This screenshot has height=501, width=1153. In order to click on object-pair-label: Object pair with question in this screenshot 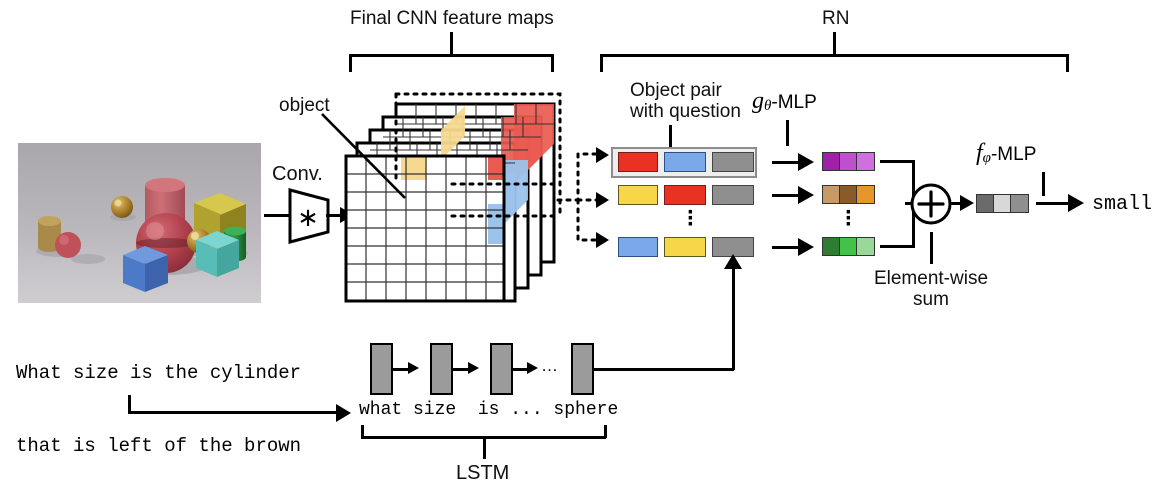, I will do `click(685, 101)`.